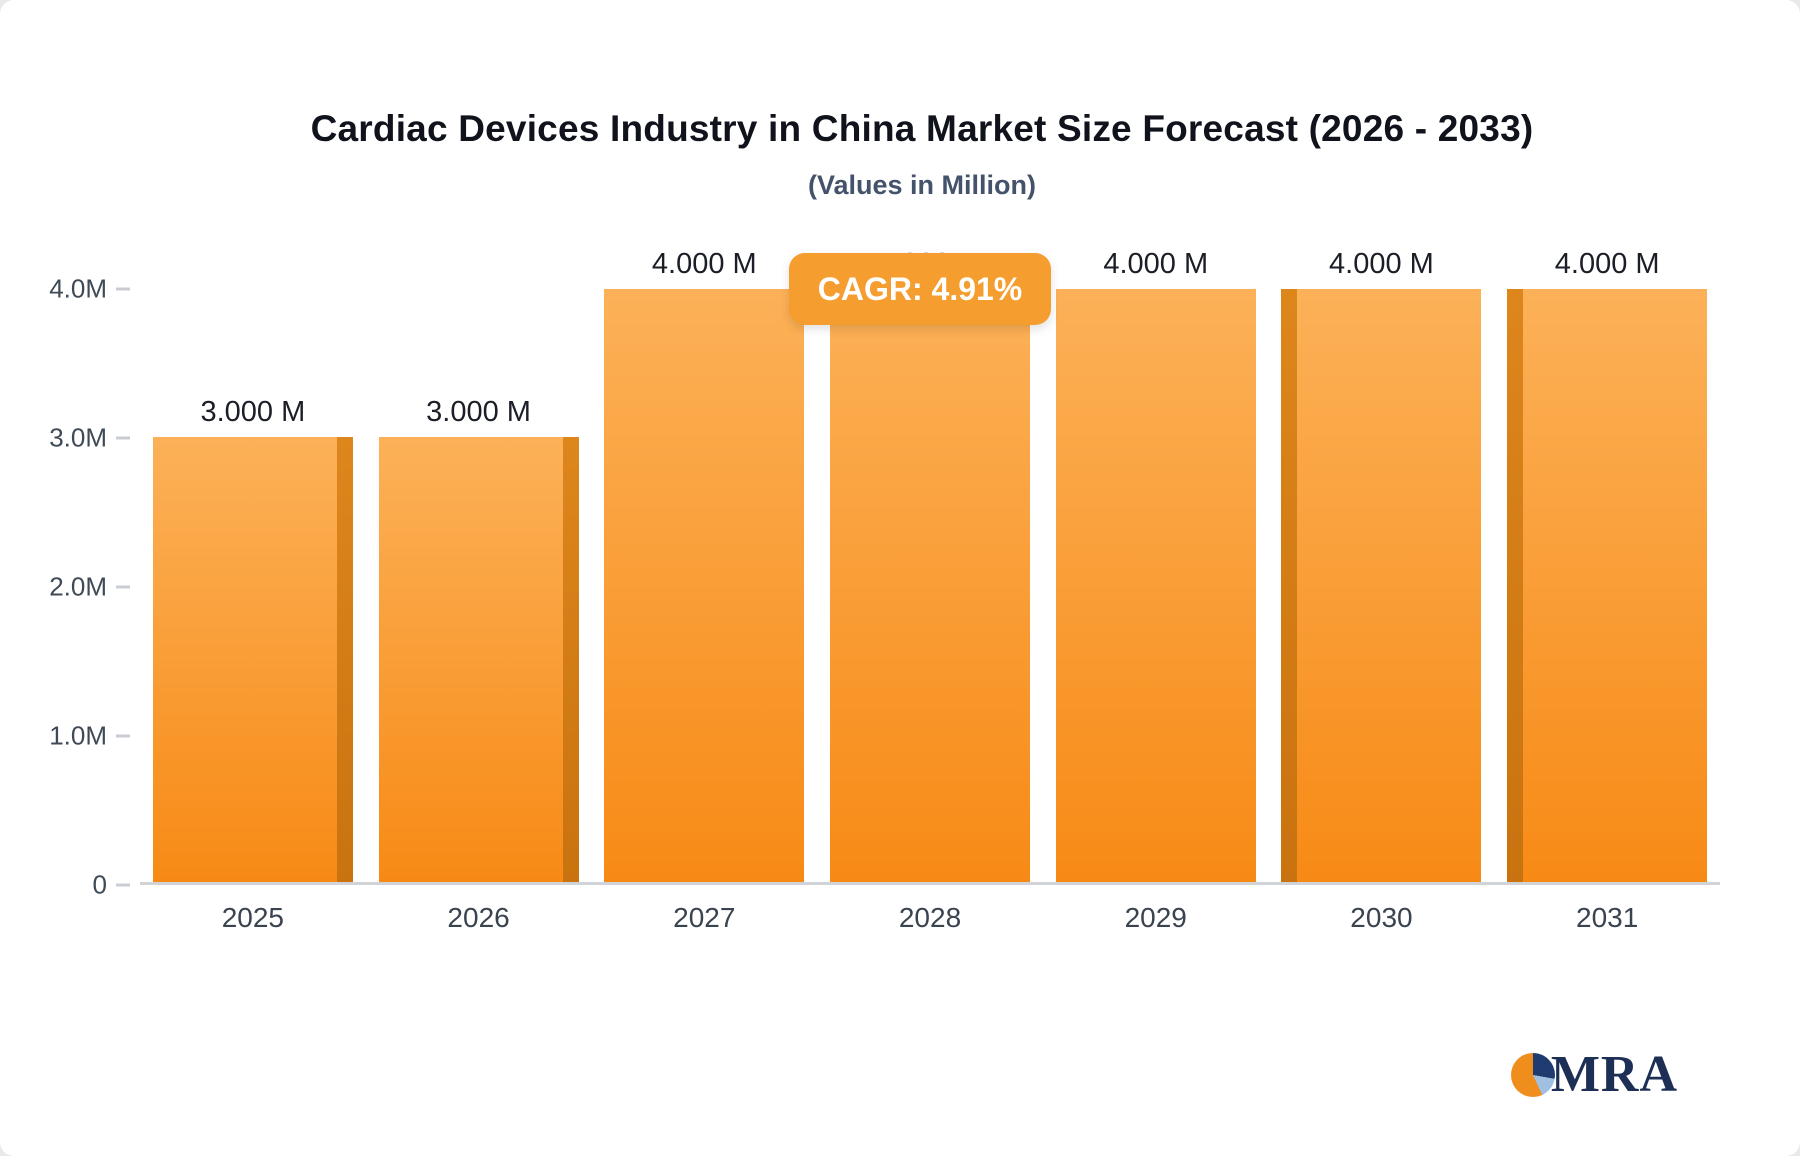  What do you see at coordinates (252, 917) in the screenshot?
I see `x-axis-label: 2025` at bounding box center [252, 917].